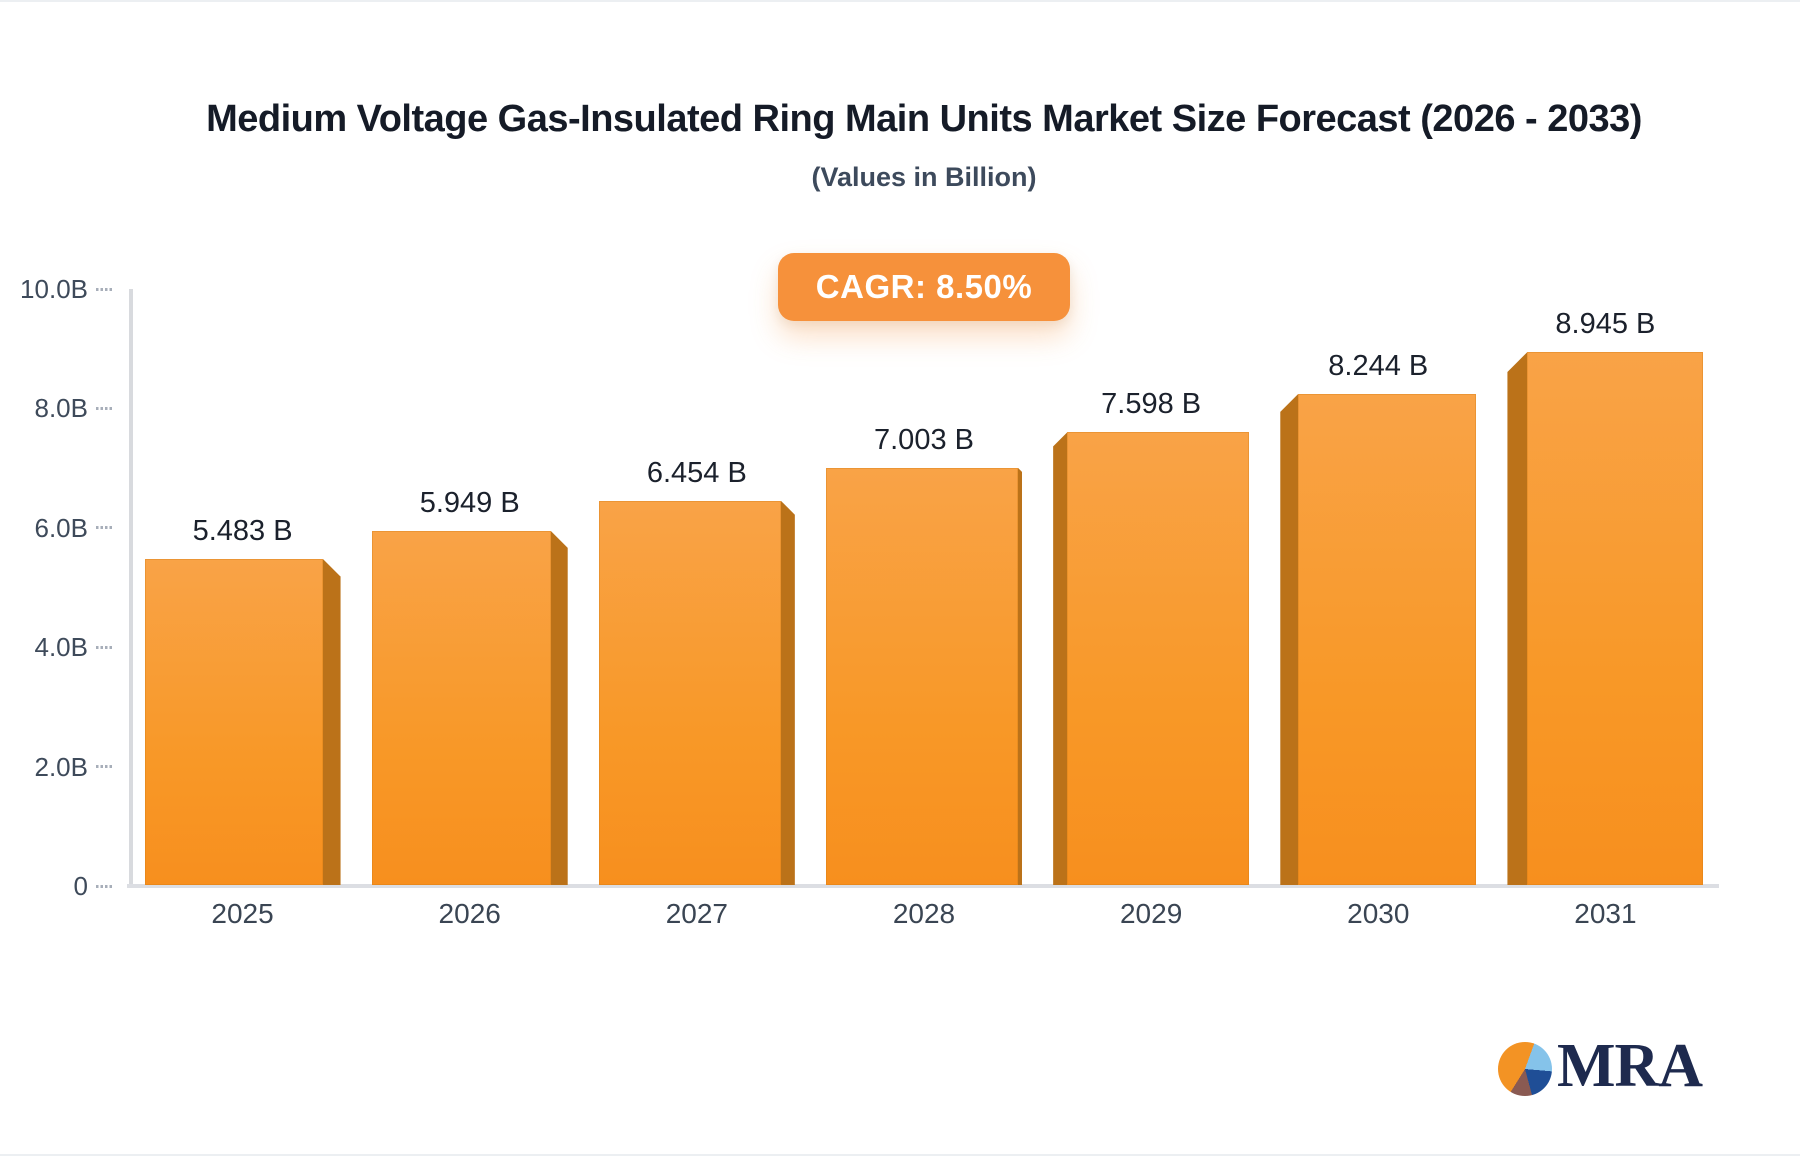 The height and width of the screenshot is (1156, 1800). I want to click on page-subtitle: (Values in Billion), so click(924, 177).